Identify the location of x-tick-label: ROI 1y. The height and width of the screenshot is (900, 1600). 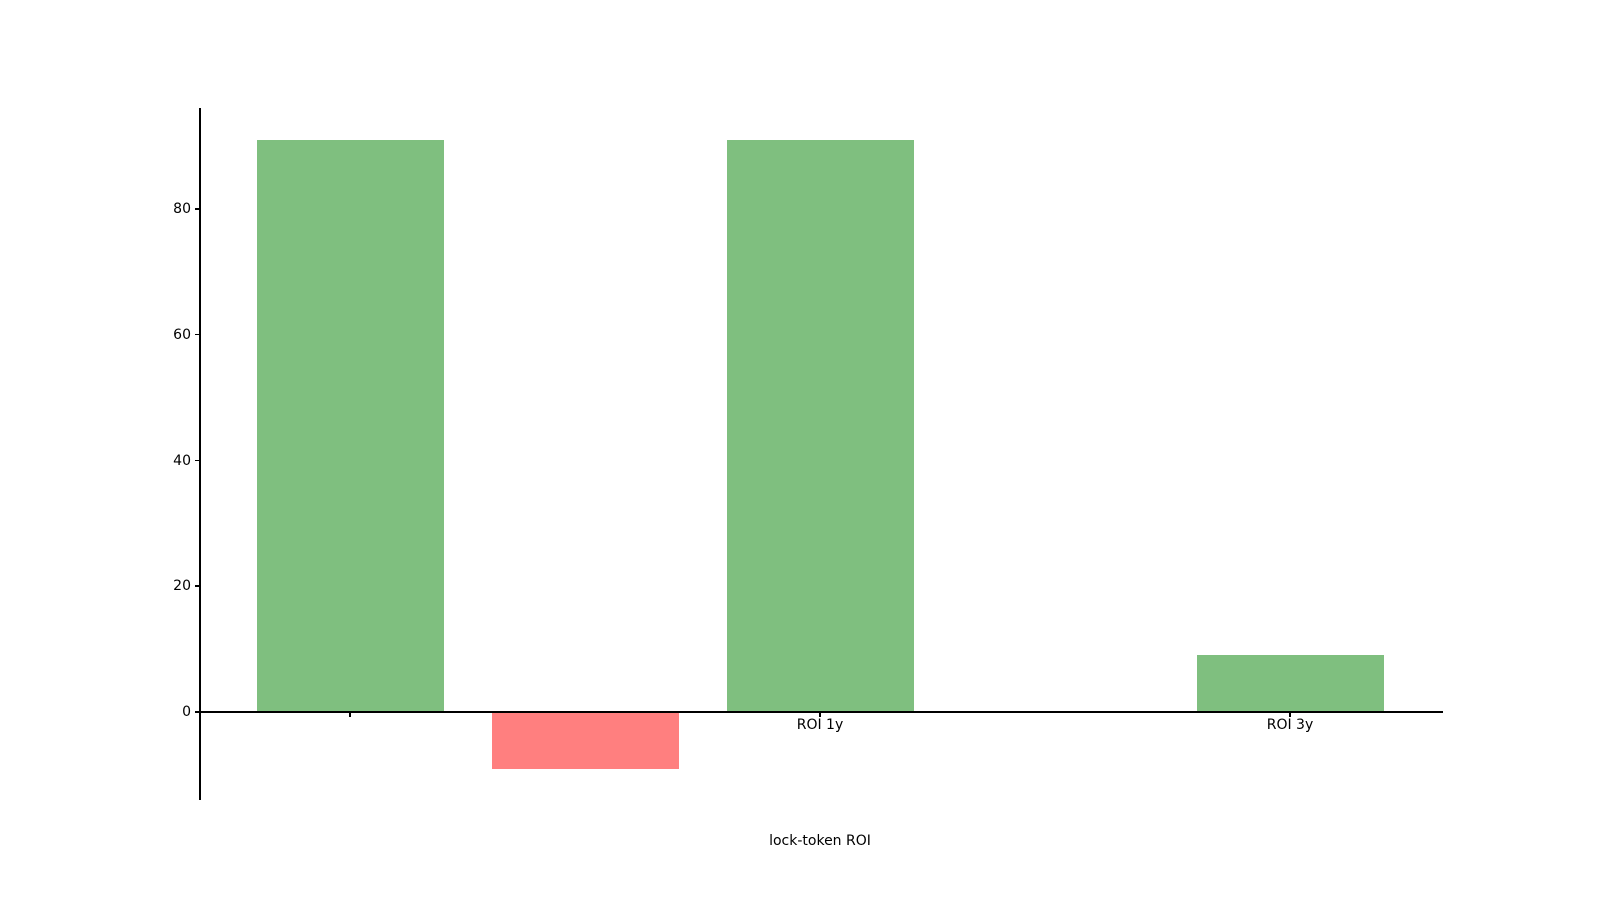
(820, 725).